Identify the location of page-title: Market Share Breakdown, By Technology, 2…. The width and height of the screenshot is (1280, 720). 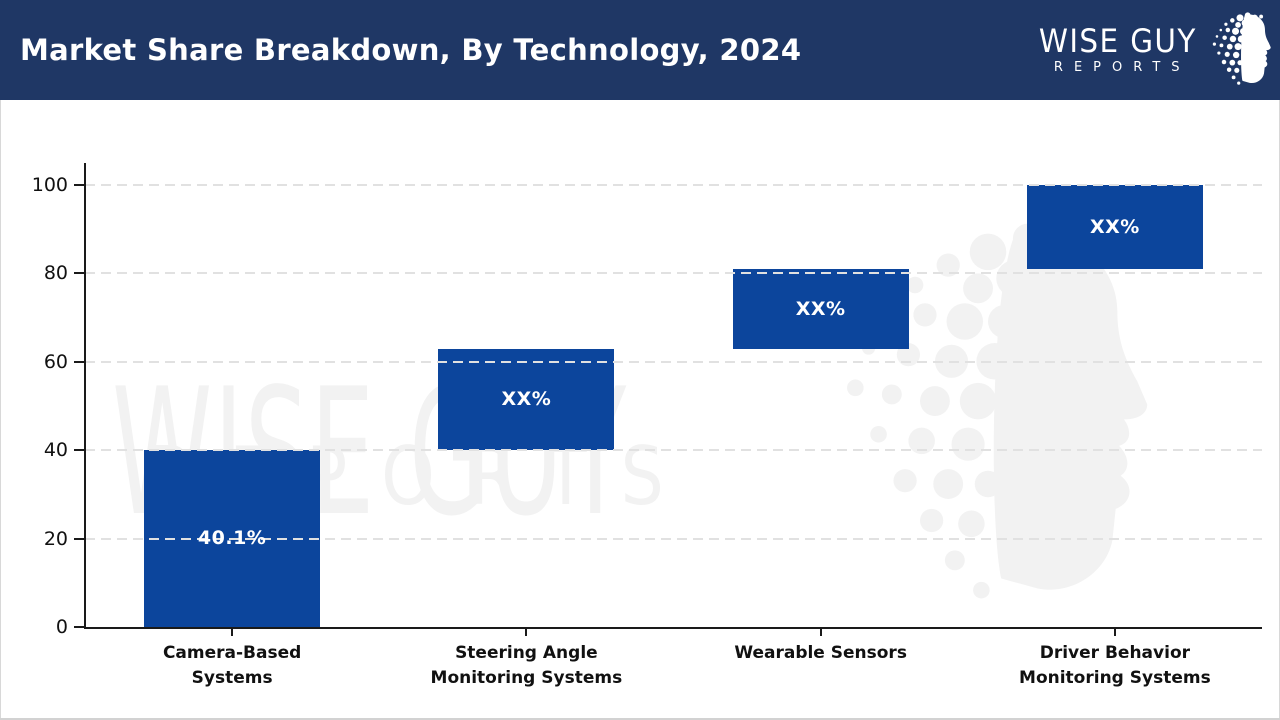
(411, 50).